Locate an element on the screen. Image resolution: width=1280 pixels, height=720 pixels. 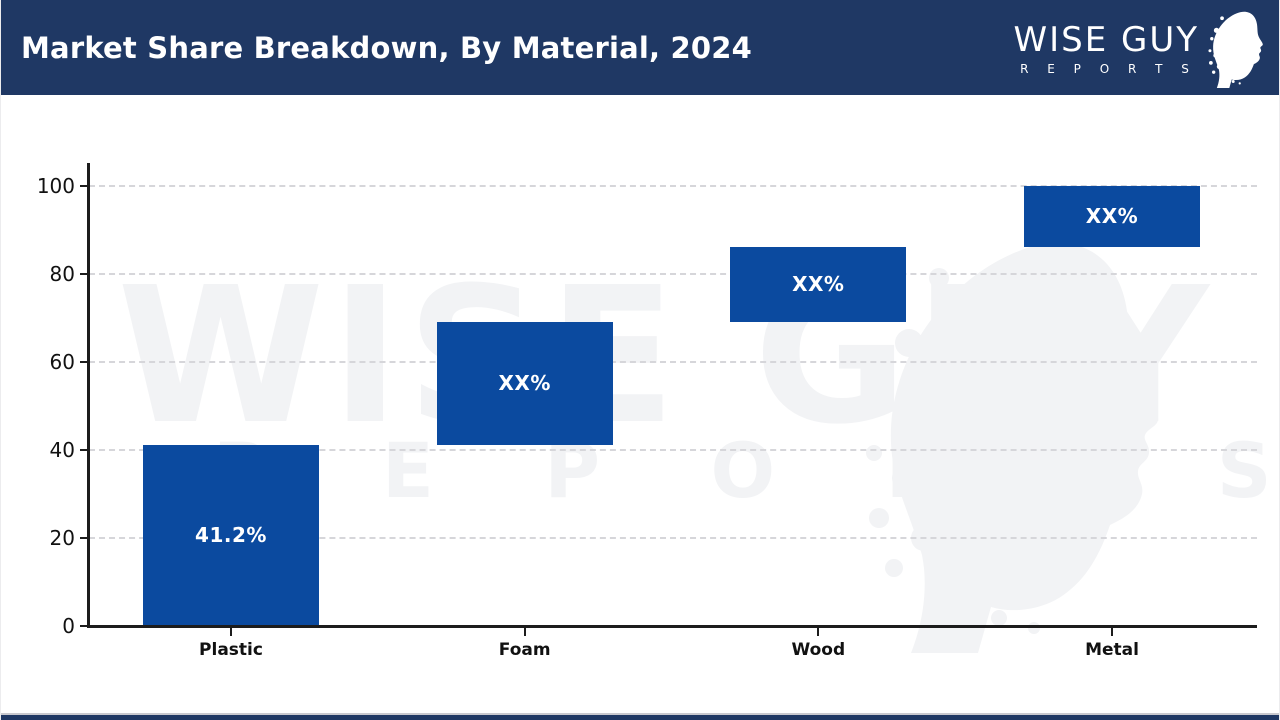
ytick-label-60: 60 is located at coordinates (62, 362).